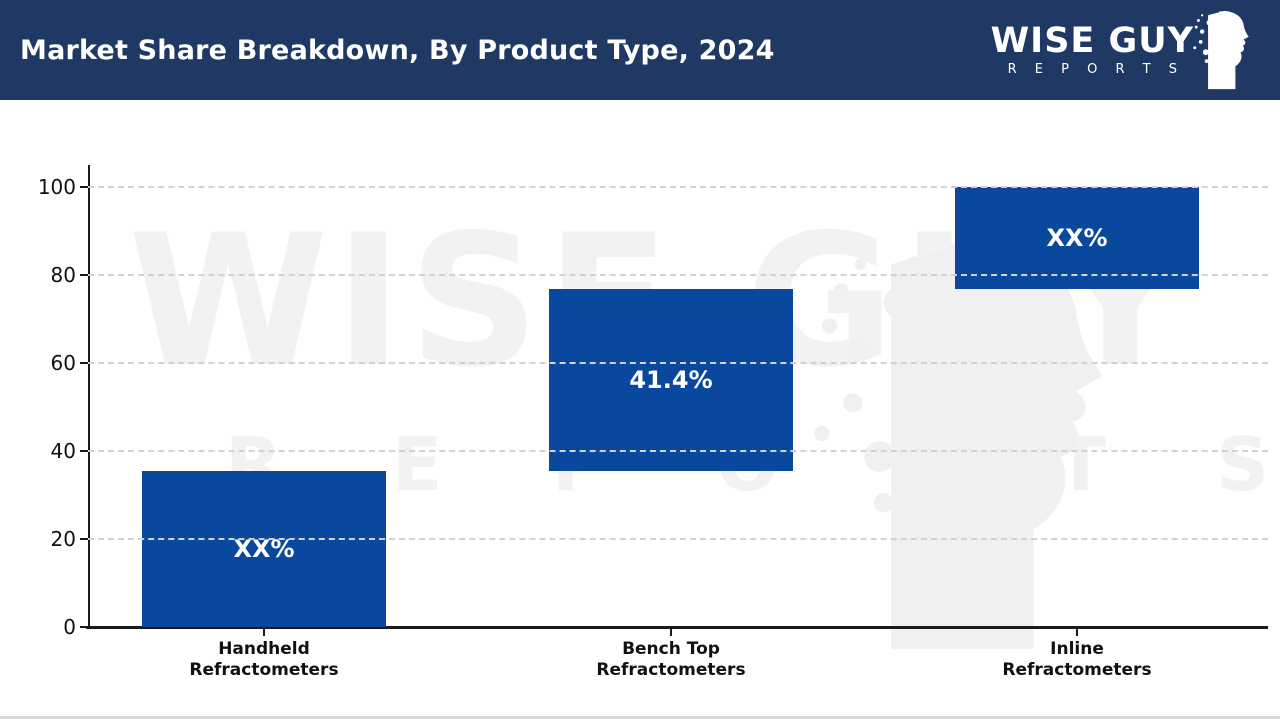 This screenshot has height=720, width=1280. What do you see at coordinates (640, 717) in the screenshot?
I see `bottom-border-strip` at bounding box center [640, 717].